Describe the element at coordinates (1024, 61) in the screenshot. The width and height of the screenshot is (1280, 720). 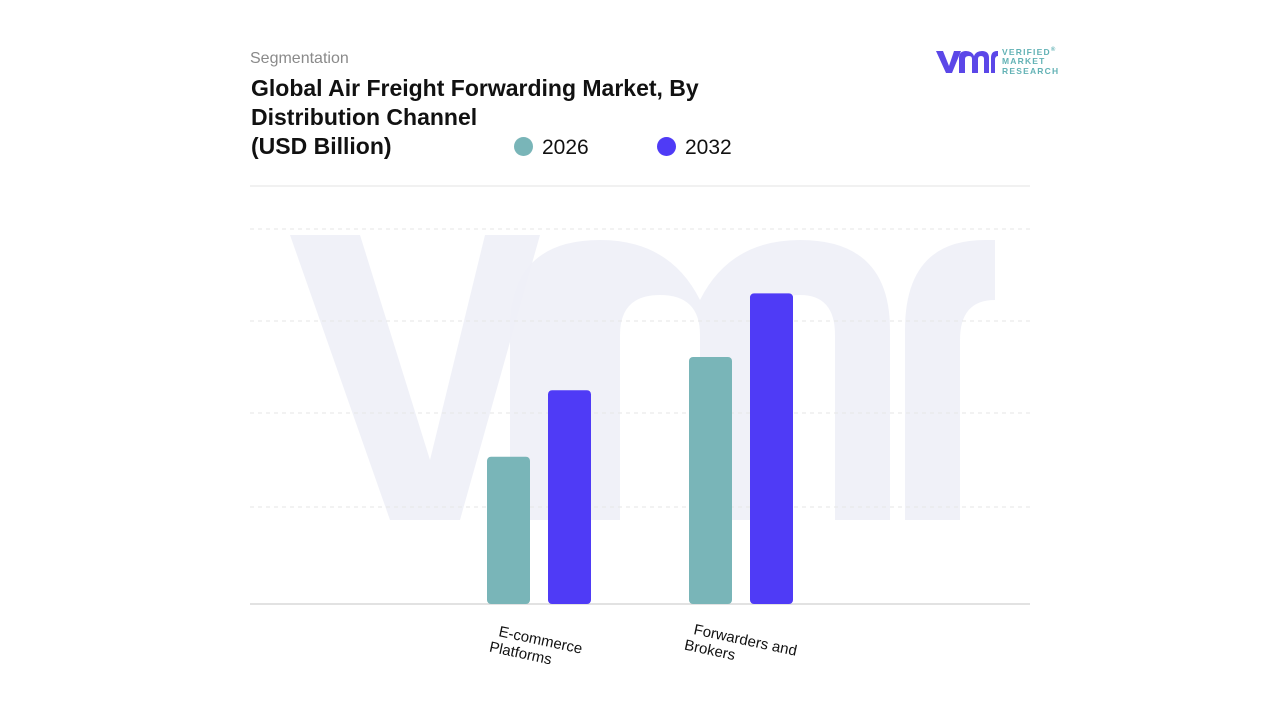
I see `logo-line-2: MARKET` at that location.